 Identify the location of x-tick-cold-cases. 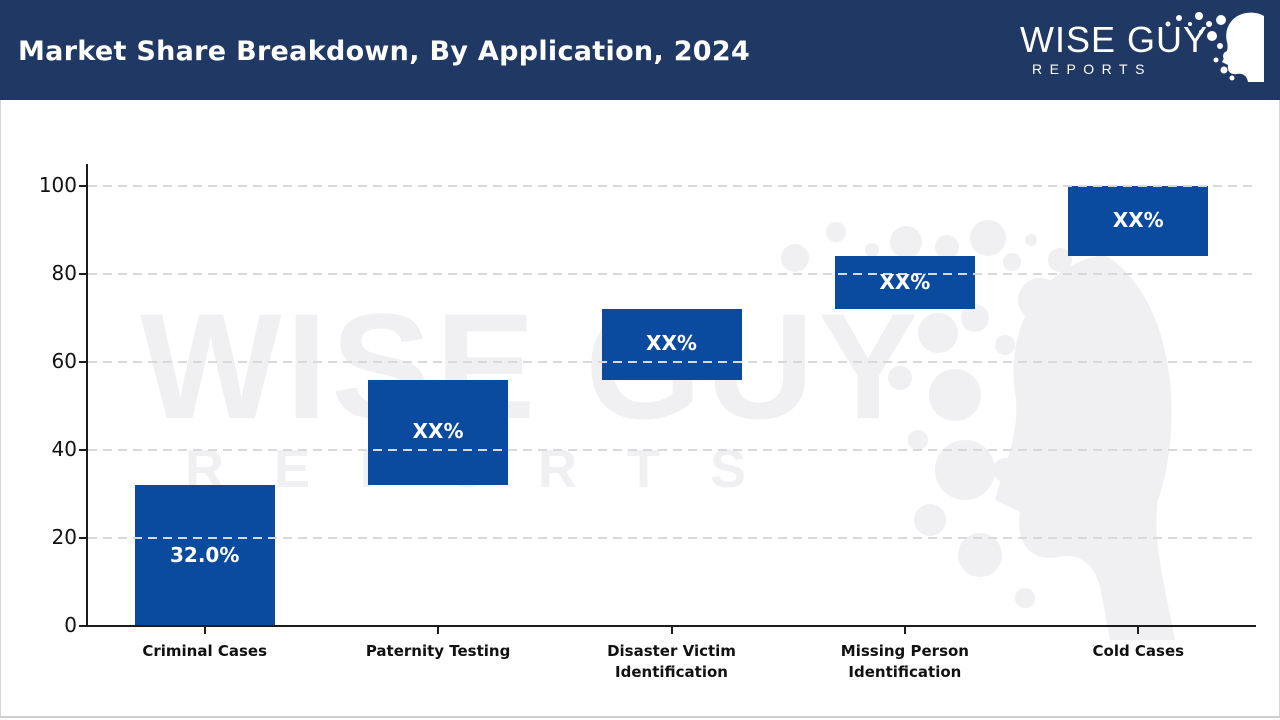
(1138, 630).